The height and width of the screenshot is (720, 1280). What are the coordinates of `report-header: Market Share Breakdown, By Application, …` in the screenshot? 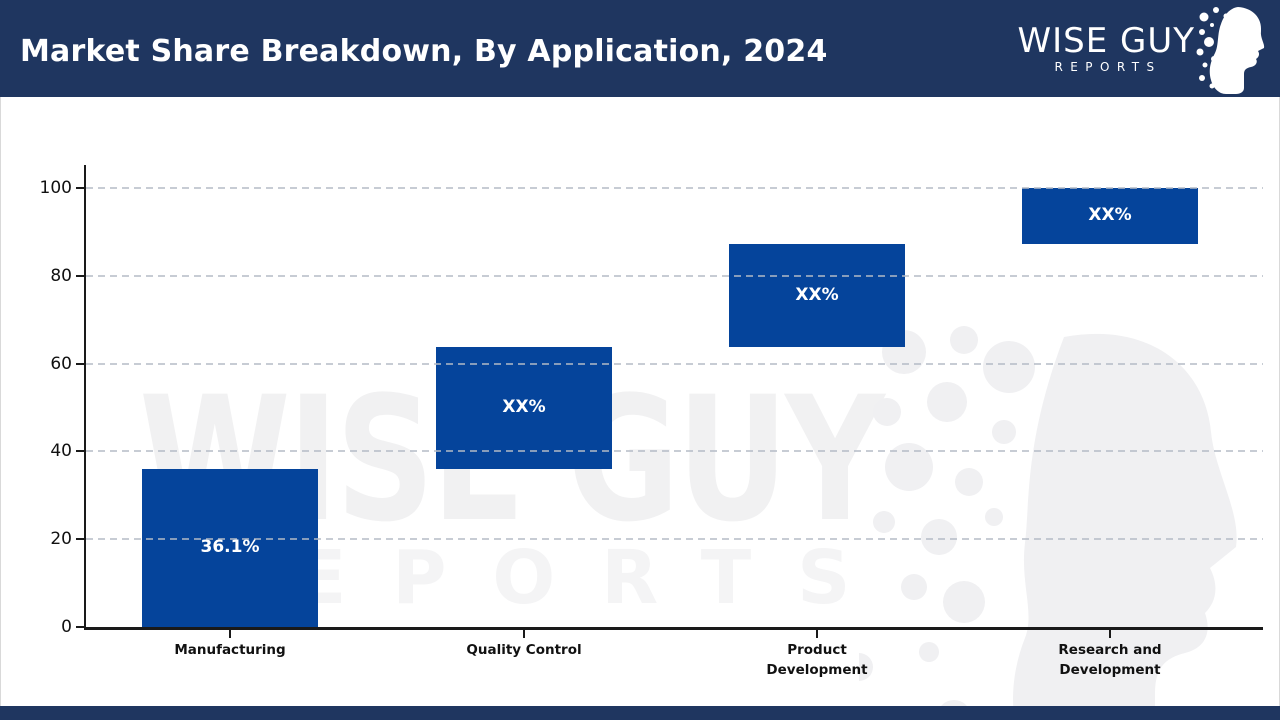 It's located at (640, 48).